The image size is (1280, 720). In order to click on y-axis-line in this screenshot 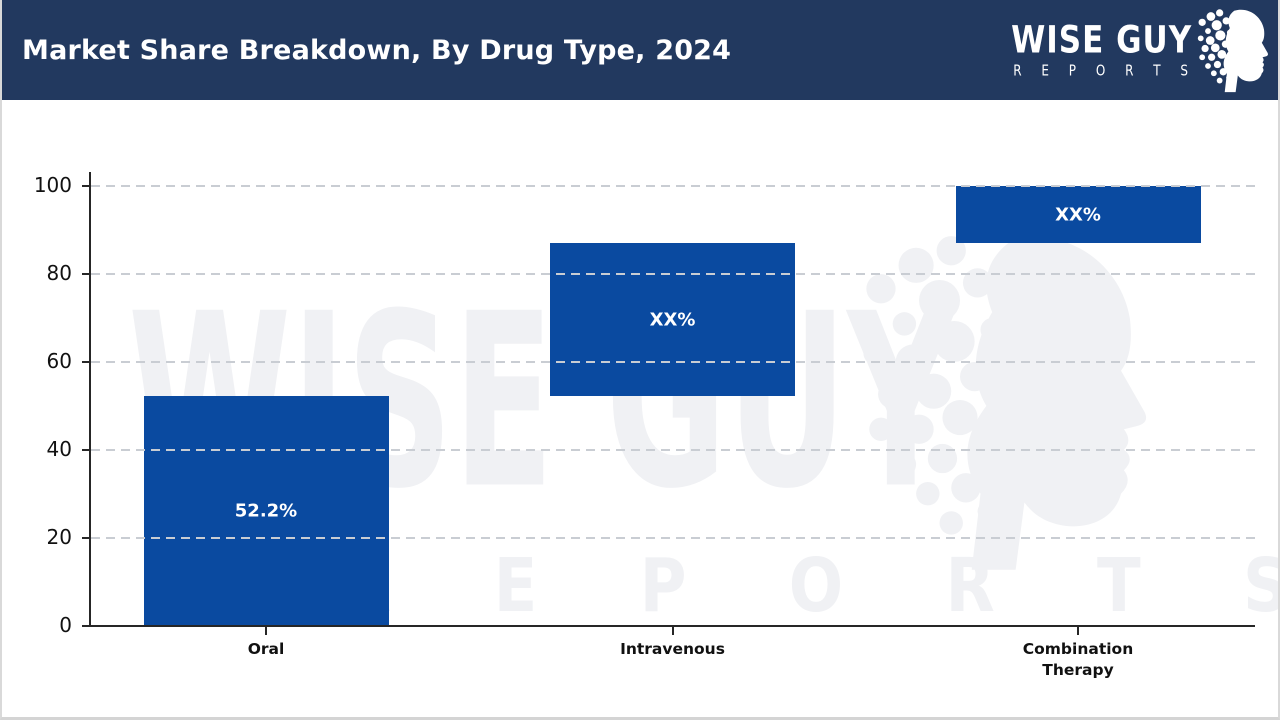, I will do `click(90, 399)`.